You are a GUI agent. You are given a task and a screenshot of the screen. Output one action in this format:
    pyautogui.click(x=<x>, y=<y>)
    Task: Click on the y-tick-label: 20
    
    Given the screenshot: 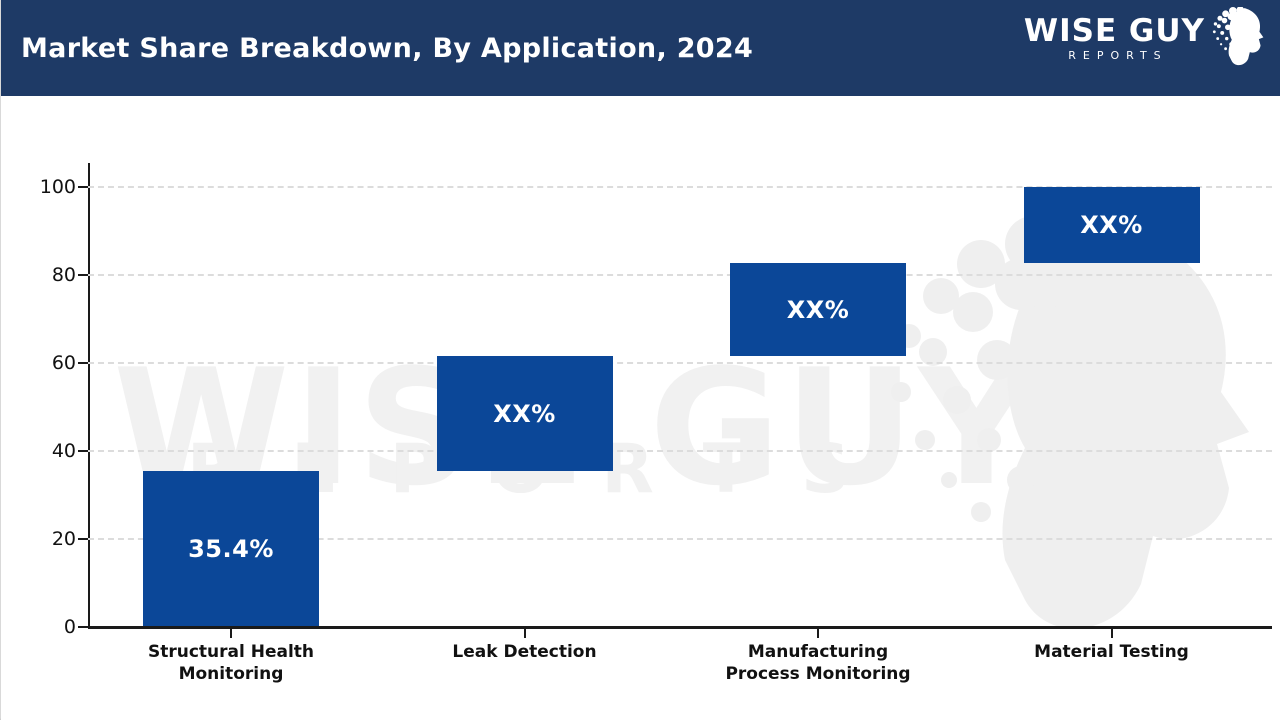 What is the action you would take?
    pyautogui.click(x=63, y=538)
    